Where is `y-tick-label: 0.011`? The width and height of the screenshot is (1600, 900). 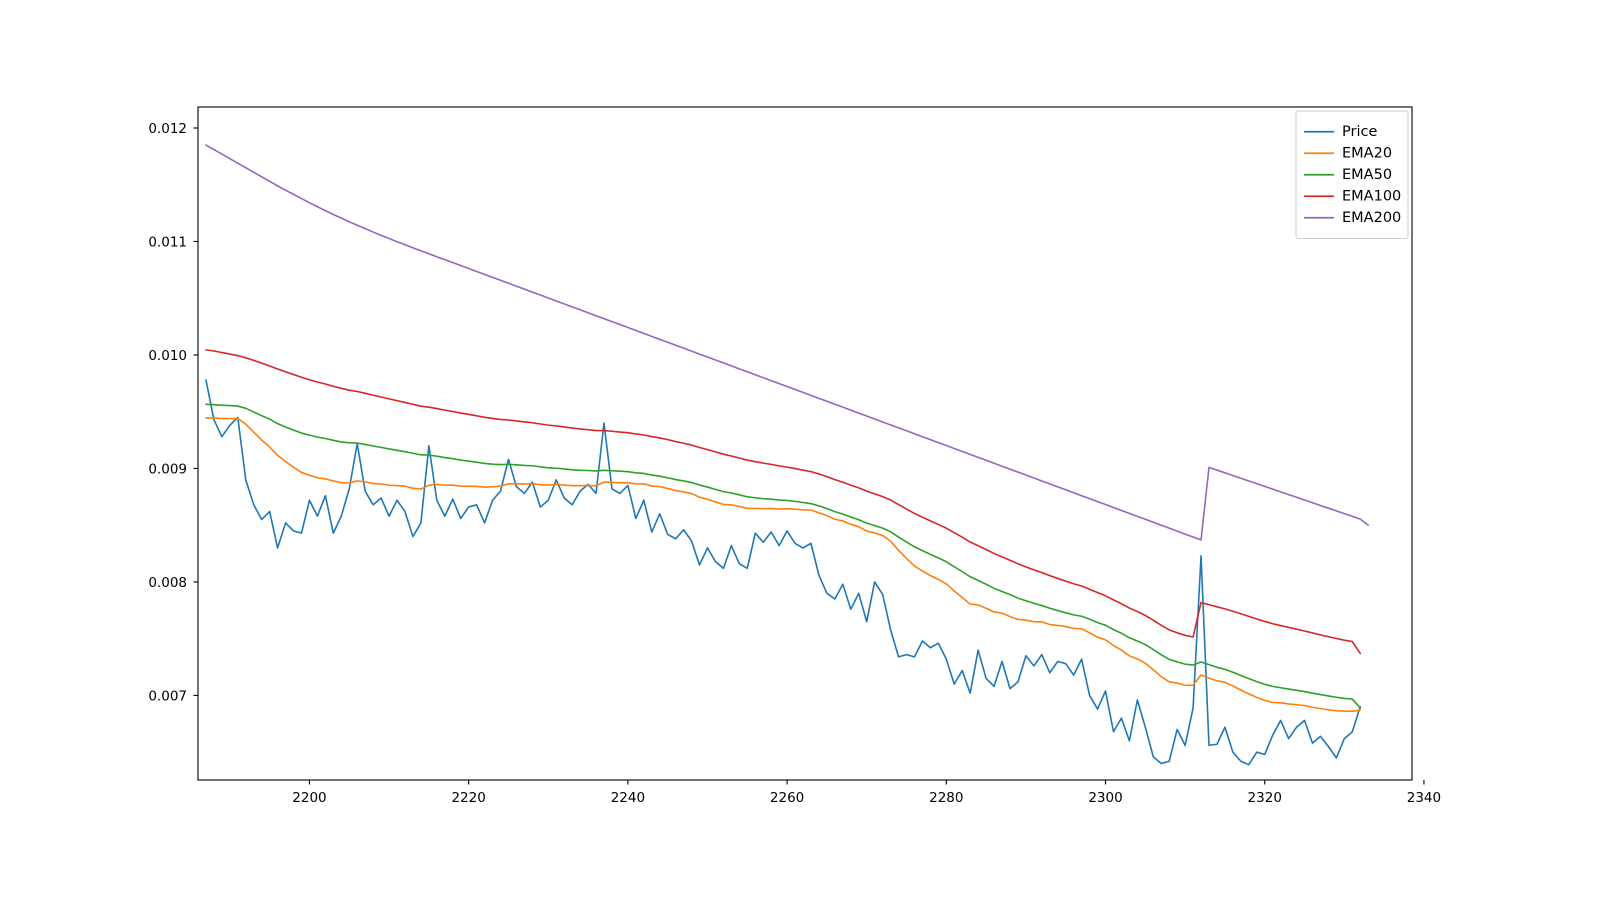 y-tick-label: 0.011 is located at coordinates (167, 242).